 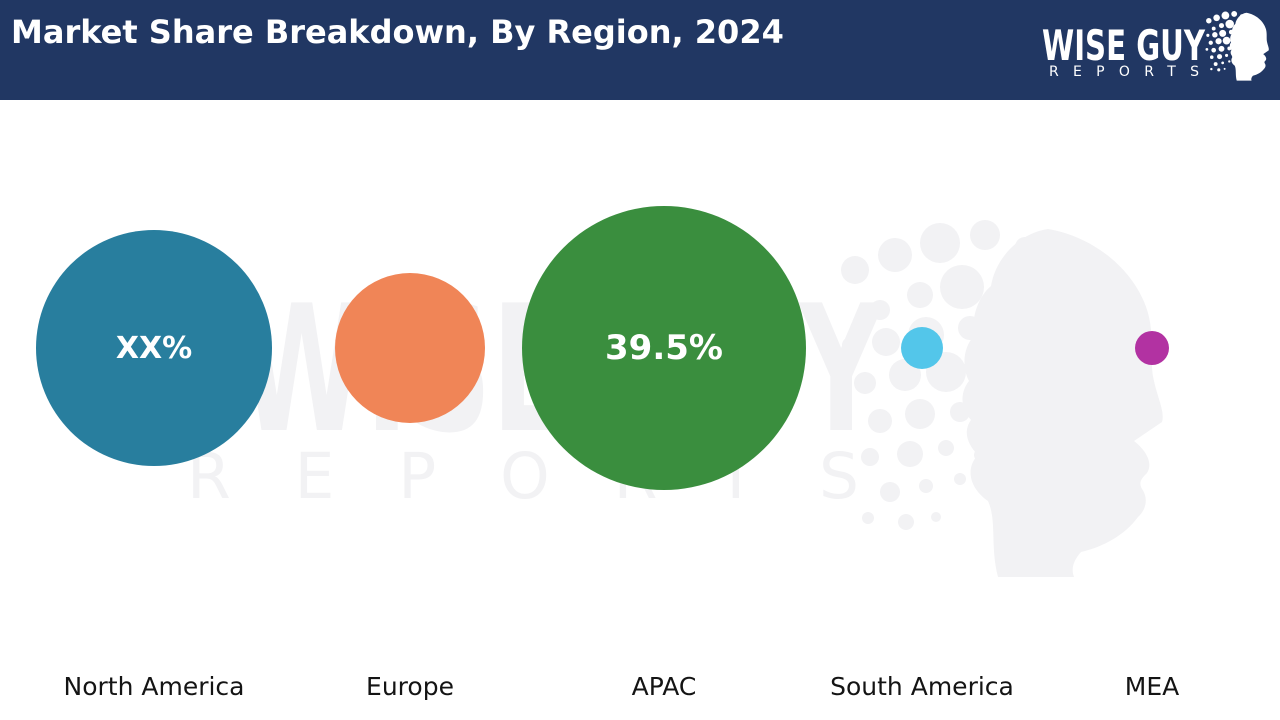 I want to click on bubble-value-label: 39.5%, so click(x=664, y=348).